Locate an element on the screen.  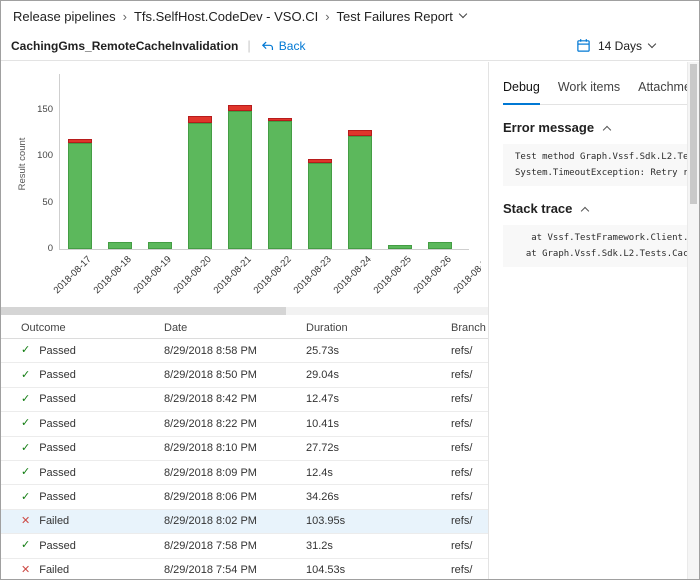
tab-debug: Debug is located at coordinates (521, 92).